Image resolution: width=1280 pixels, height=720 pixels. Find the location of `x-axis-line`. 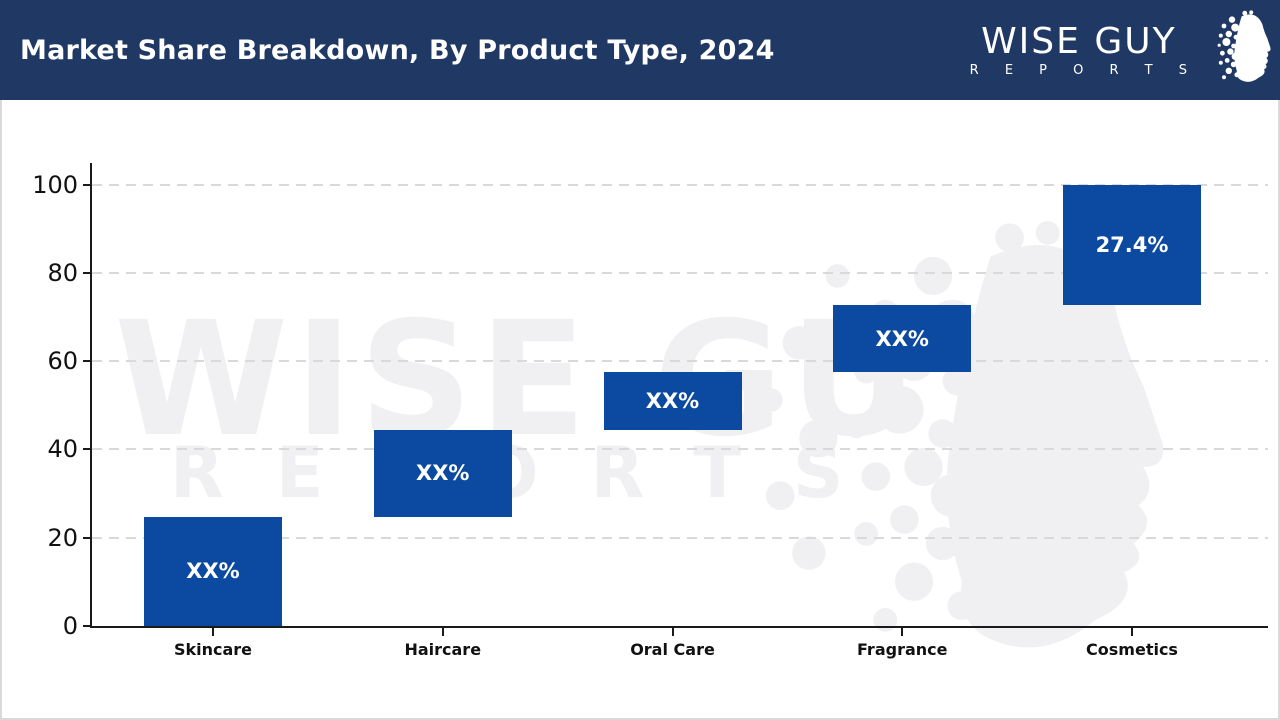

x-axis-line is located at coordinates (679, 627).